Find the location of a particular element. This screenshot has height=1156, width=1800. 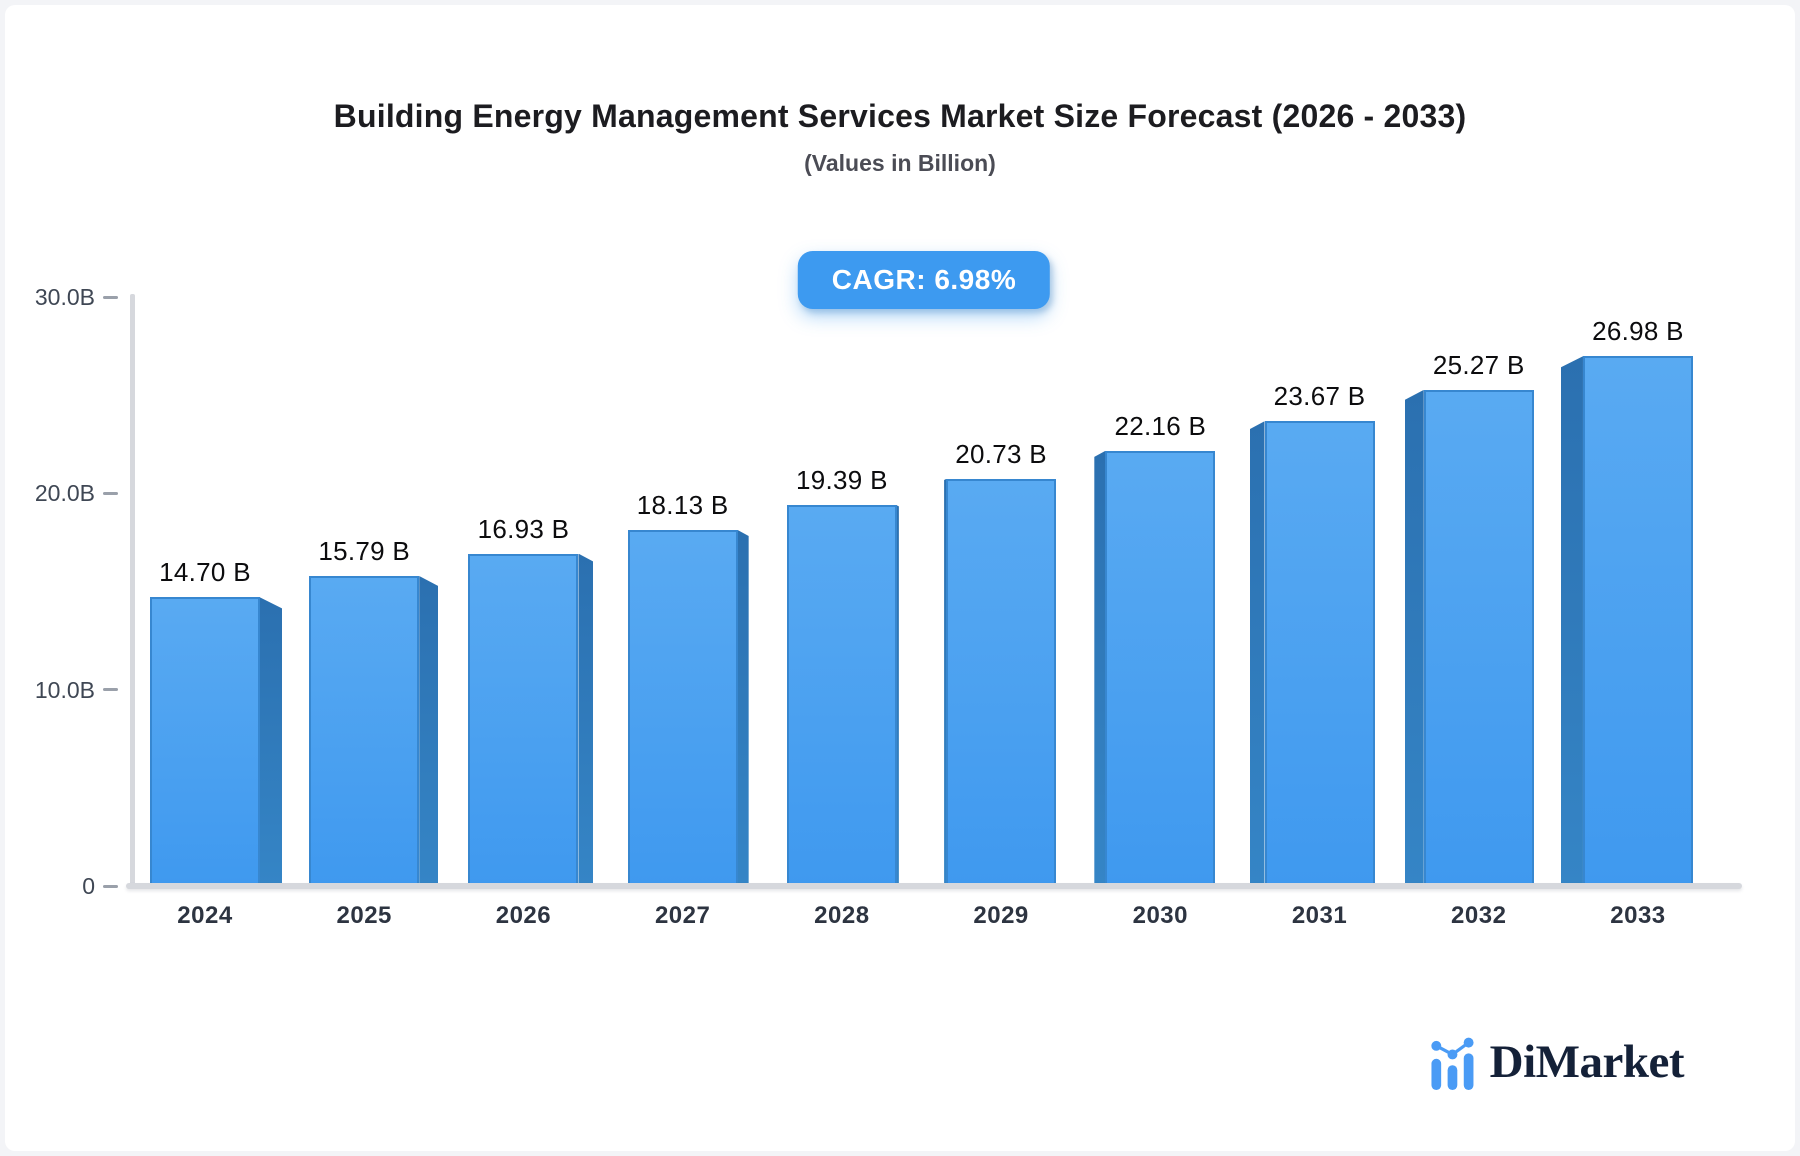

chart-subtitle: (Values in Billion) is located at coordinates (900, 163).